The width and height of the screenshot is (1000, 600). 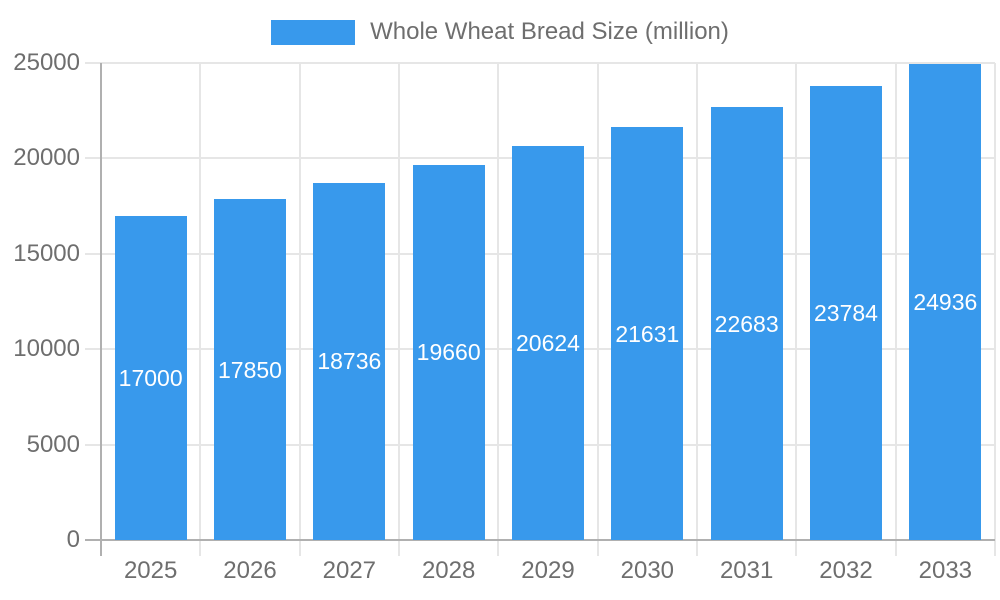 I want to click on x-axis-line, so click(x=548, y=540).